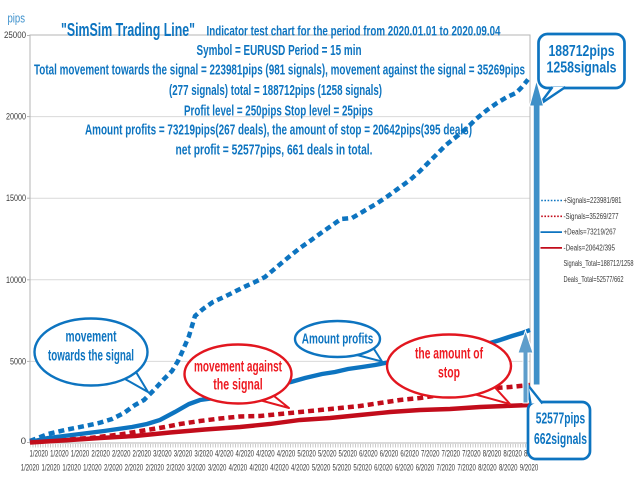 The height and width of the screenshot is (480, 640). What do you see at coordinates (590, 247) in the screenshot?
I see `svg-text: -Deals=20642/395` at bounding box center [590, 247].